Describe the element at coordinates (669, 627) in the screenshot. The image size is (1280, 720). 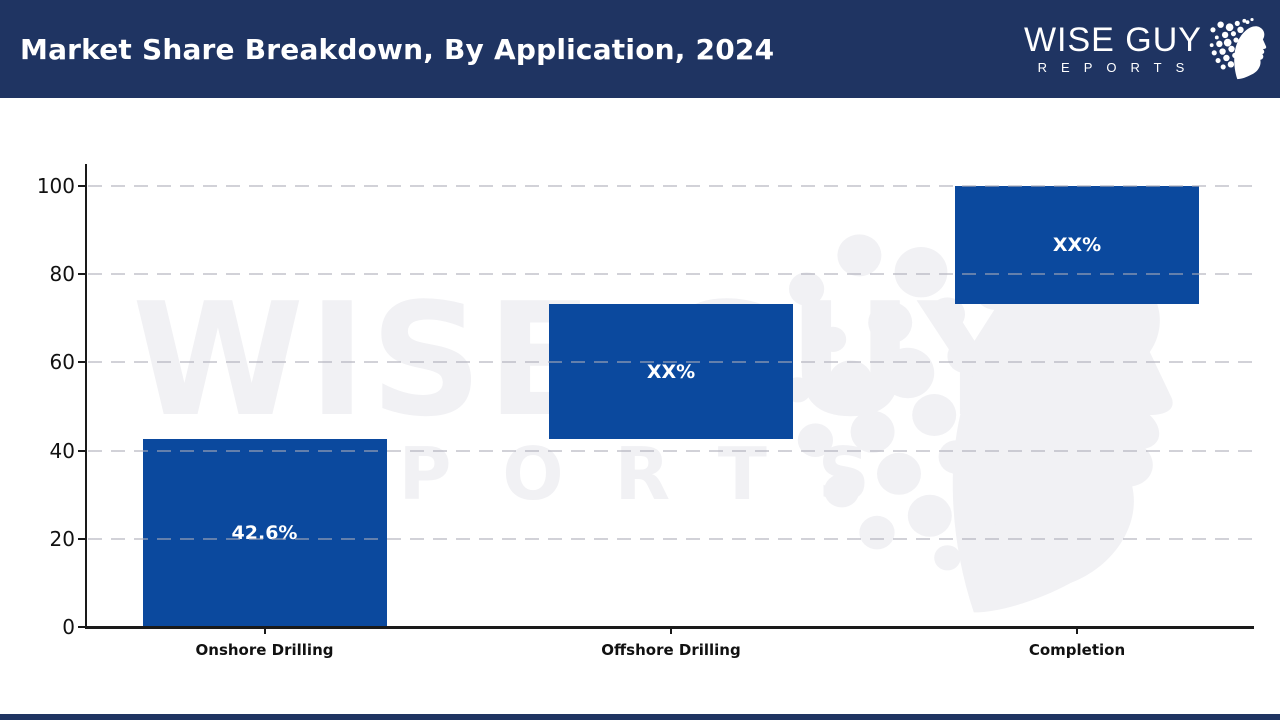
I see `x-axis-line` at that location.